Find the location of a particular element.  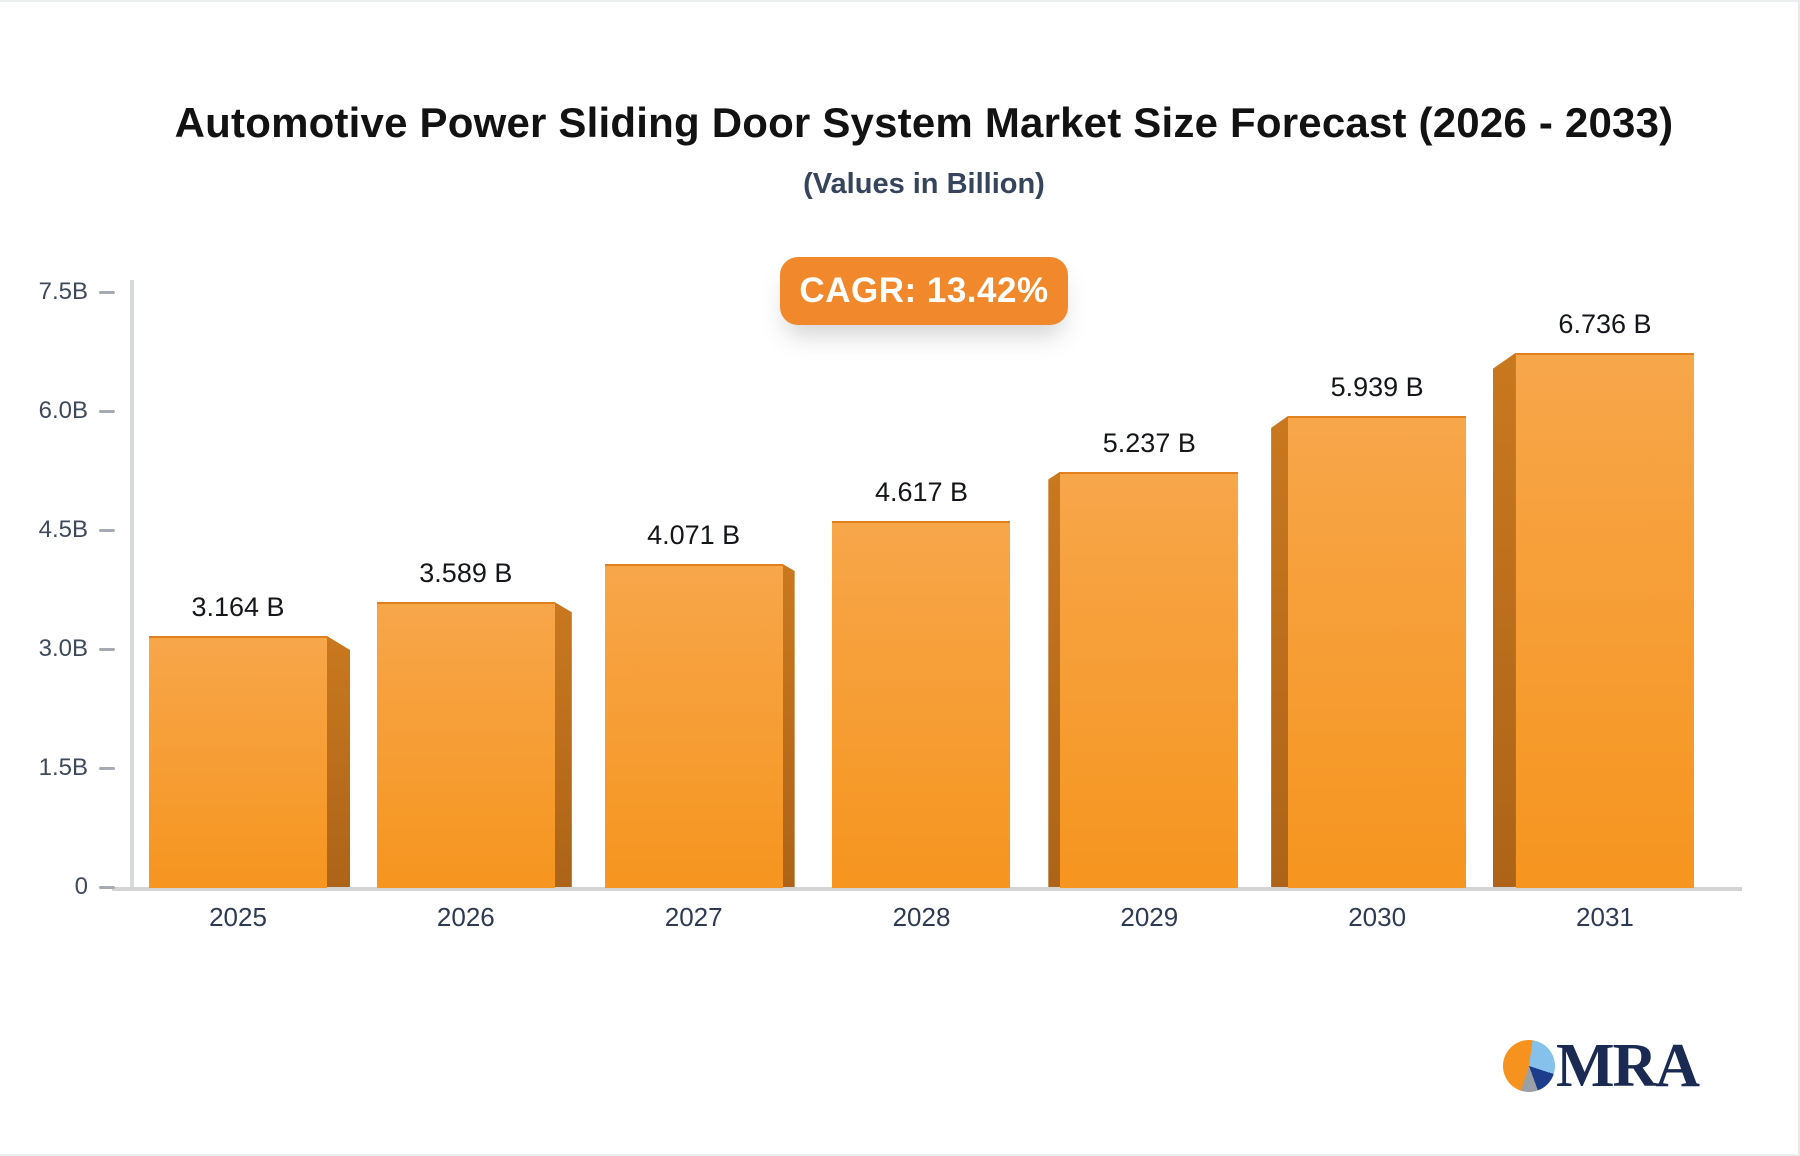

x-axis-line is located at coordinates (927, 889).